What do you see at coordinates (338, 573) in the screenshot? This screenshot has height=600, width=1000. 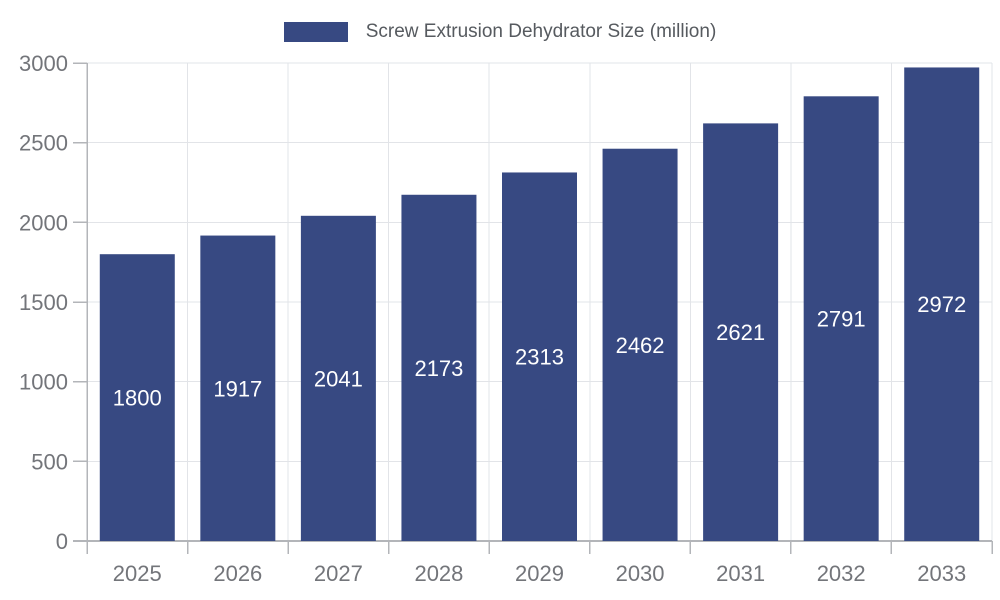 I see `x-tick-label: 2027` at bounding box center [338, 573].